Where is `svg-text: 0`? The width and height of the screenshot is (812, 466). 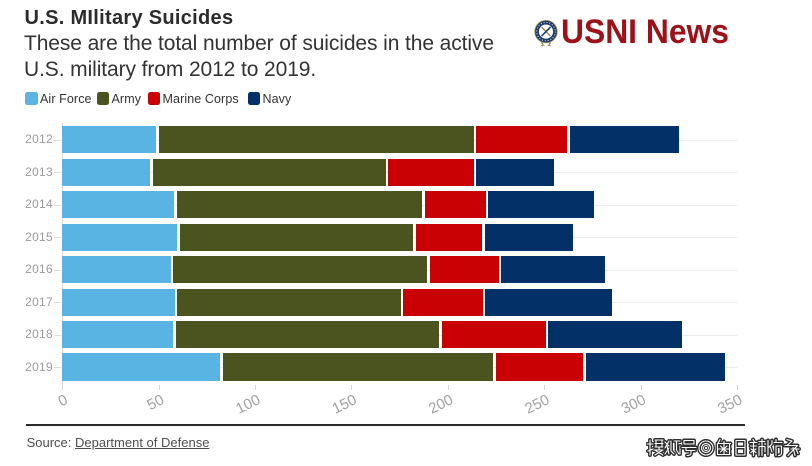
svg-text: 0 is located at coordinates (63, 400).